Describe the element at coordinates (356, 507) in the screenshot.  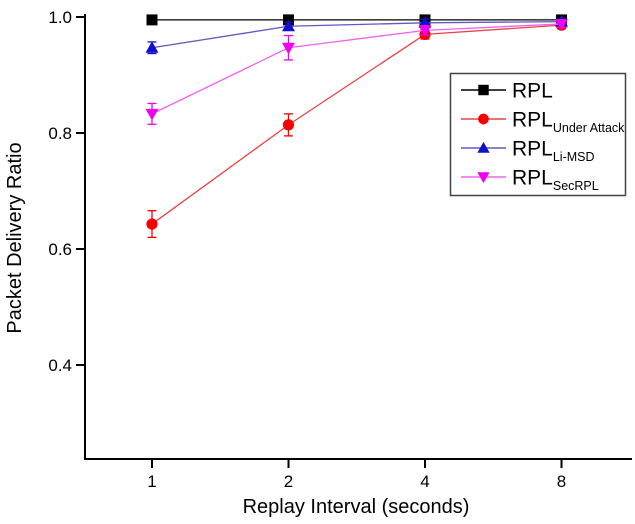
I see `x-axis-title: Replay Interval (seconds)` at that location.